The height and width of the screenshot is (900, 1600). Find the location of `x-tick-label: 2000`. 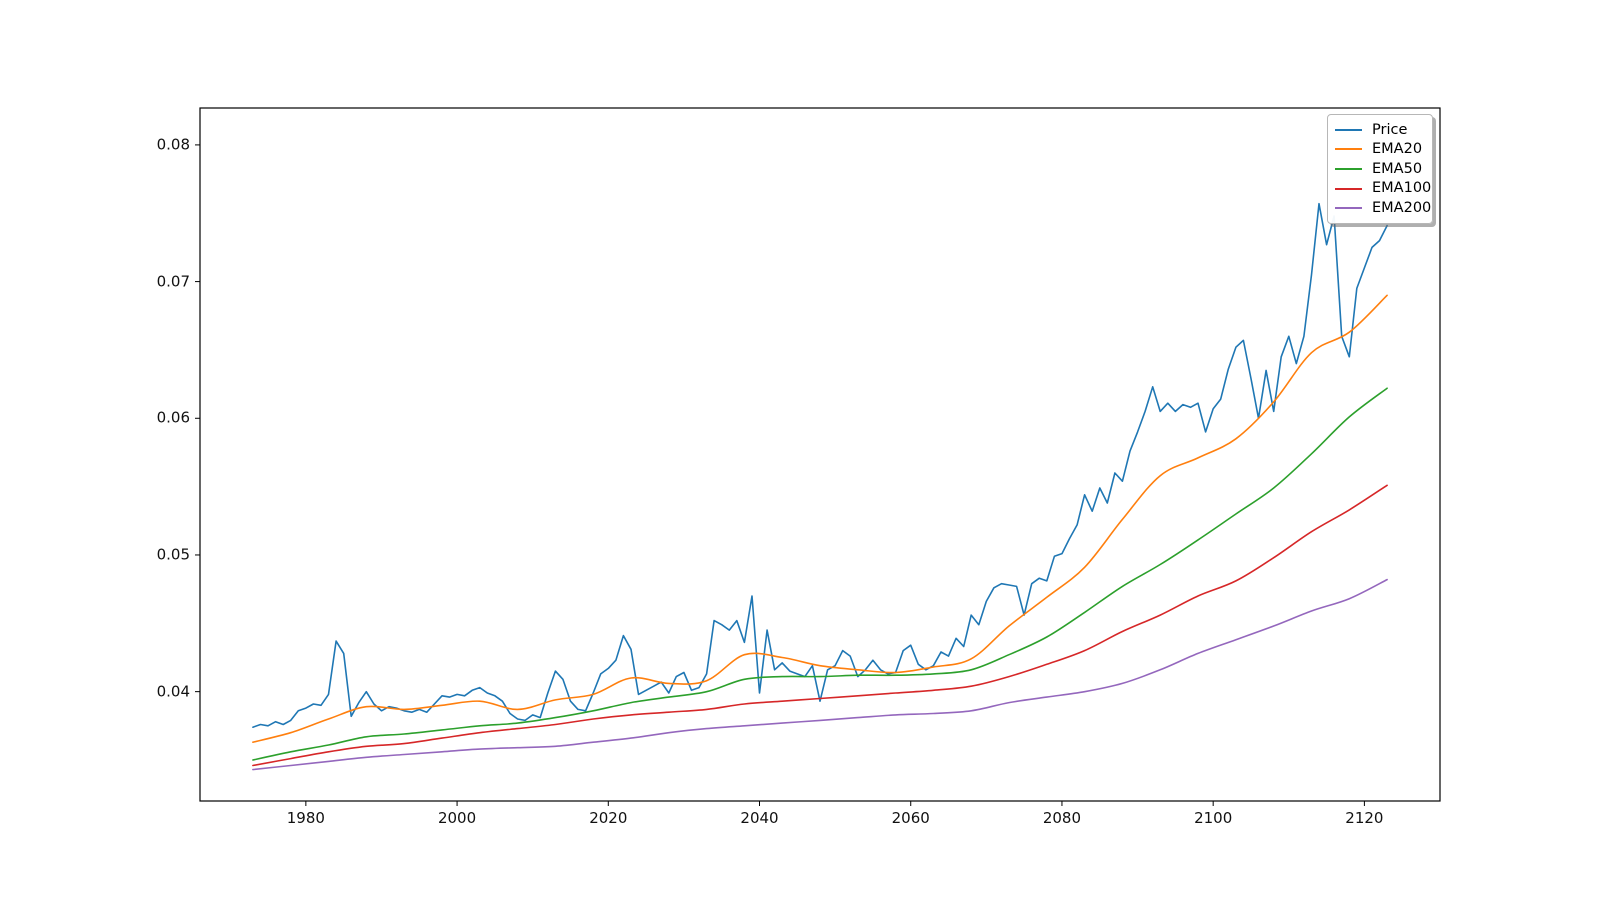

x-tick-label: 2000 is located at coordinates (457, 818).